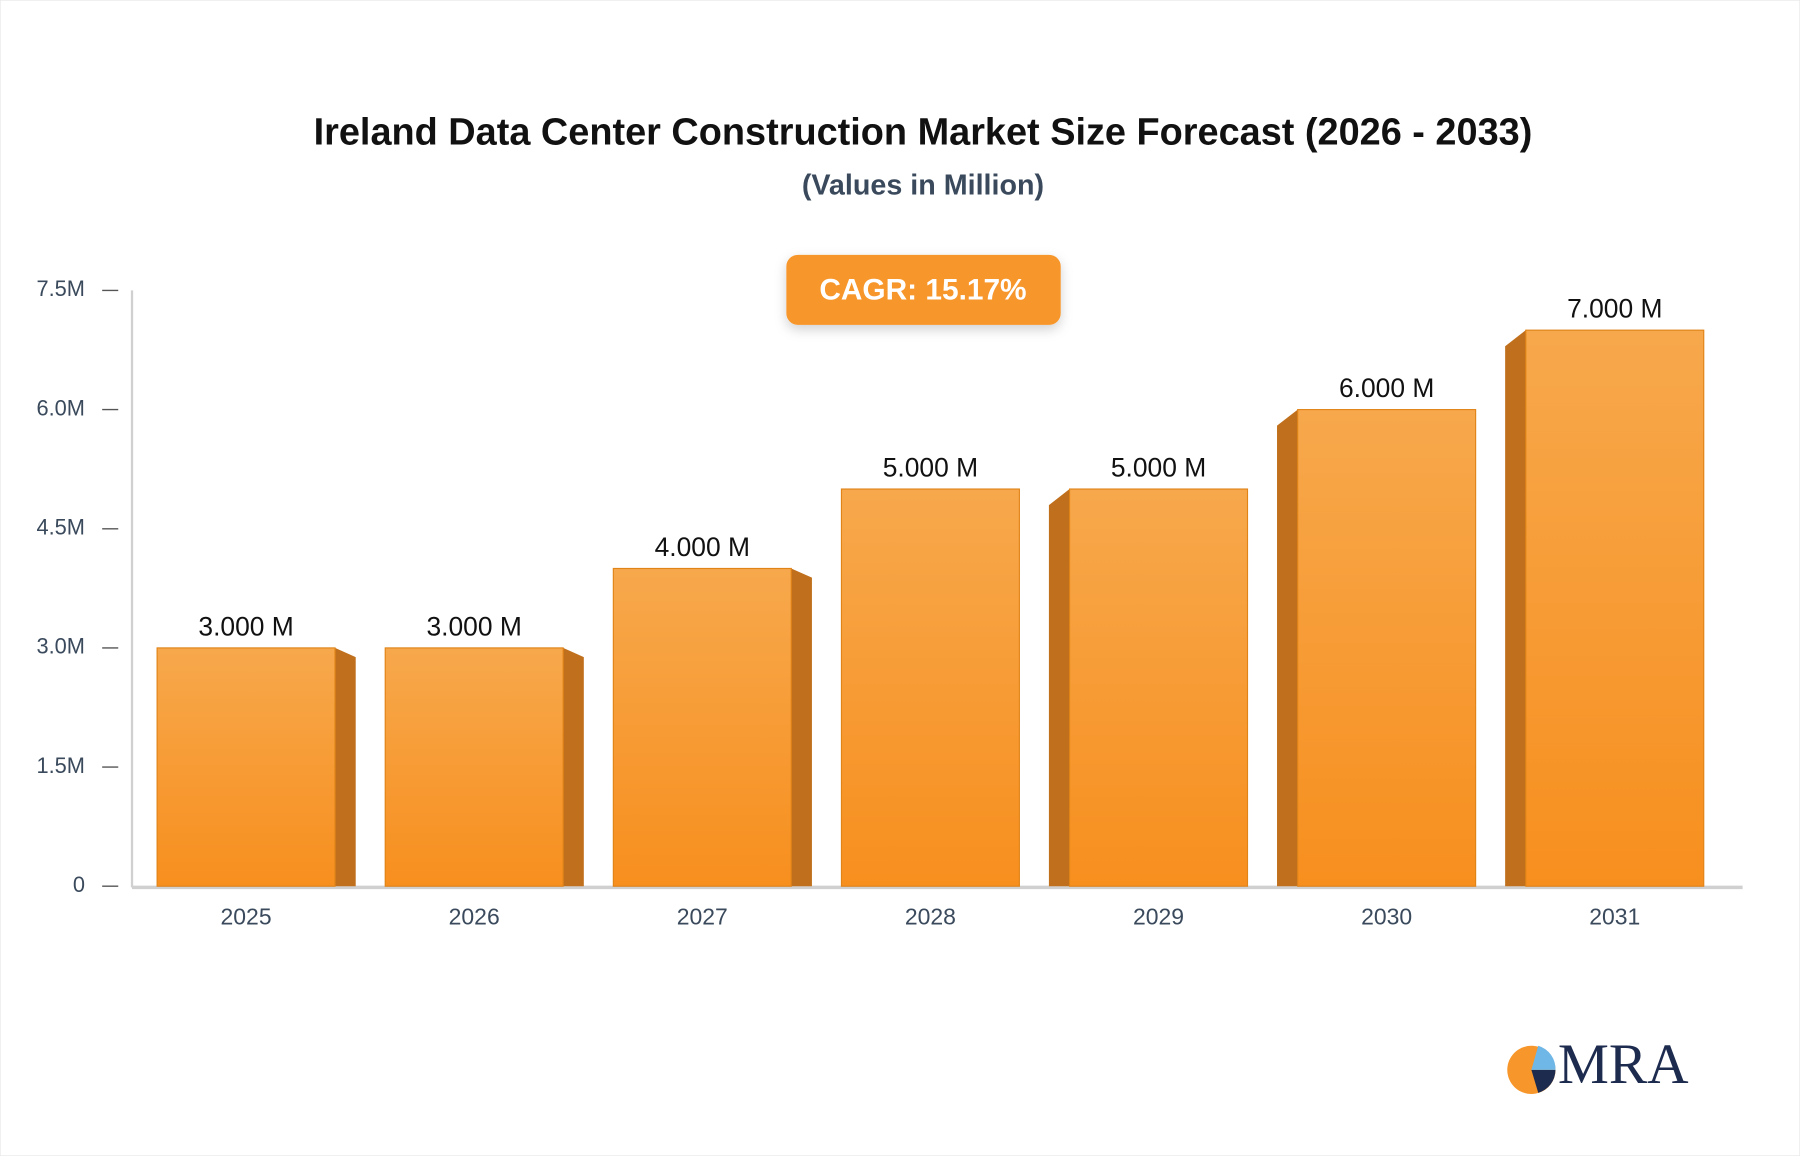 The height and width of the screenshot is (1156, 1800). I want to click on logo: MRA, so click(1598, 1064).